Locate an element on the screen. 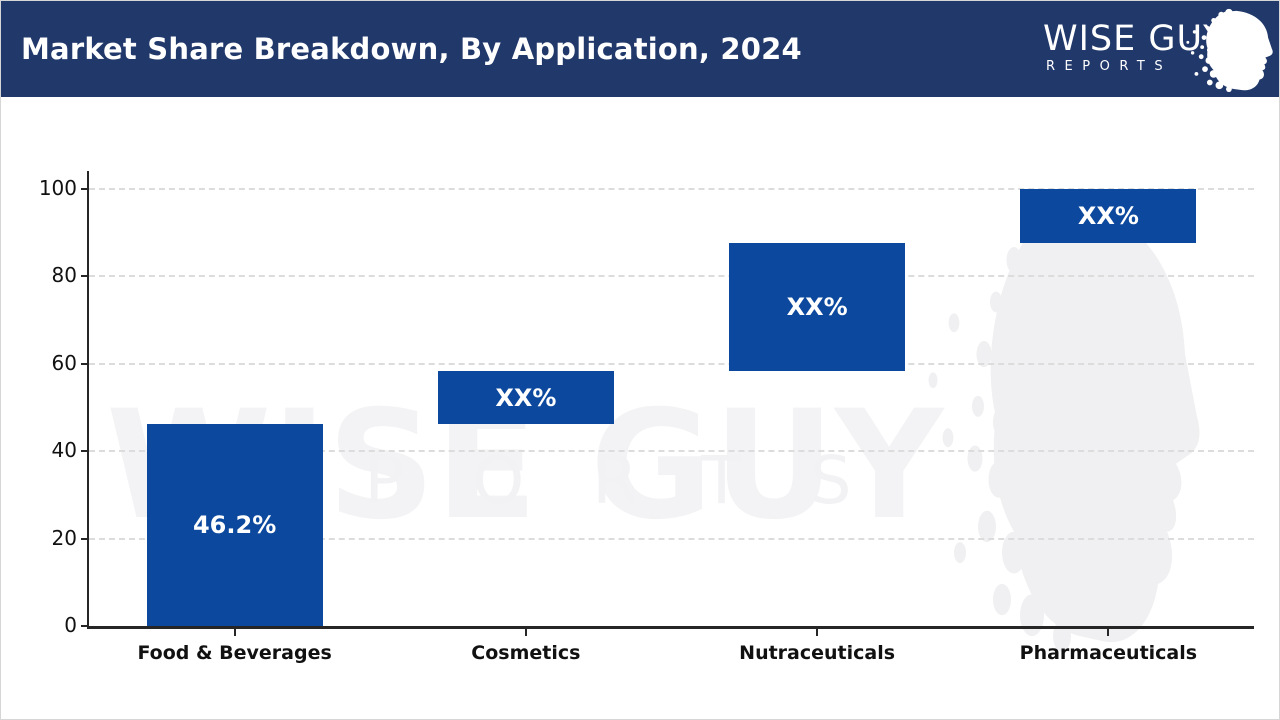 Image resolution: width=1280 pixels, height=720 pixels. y-tick-label: 100 is located at coordinates (57, 187).